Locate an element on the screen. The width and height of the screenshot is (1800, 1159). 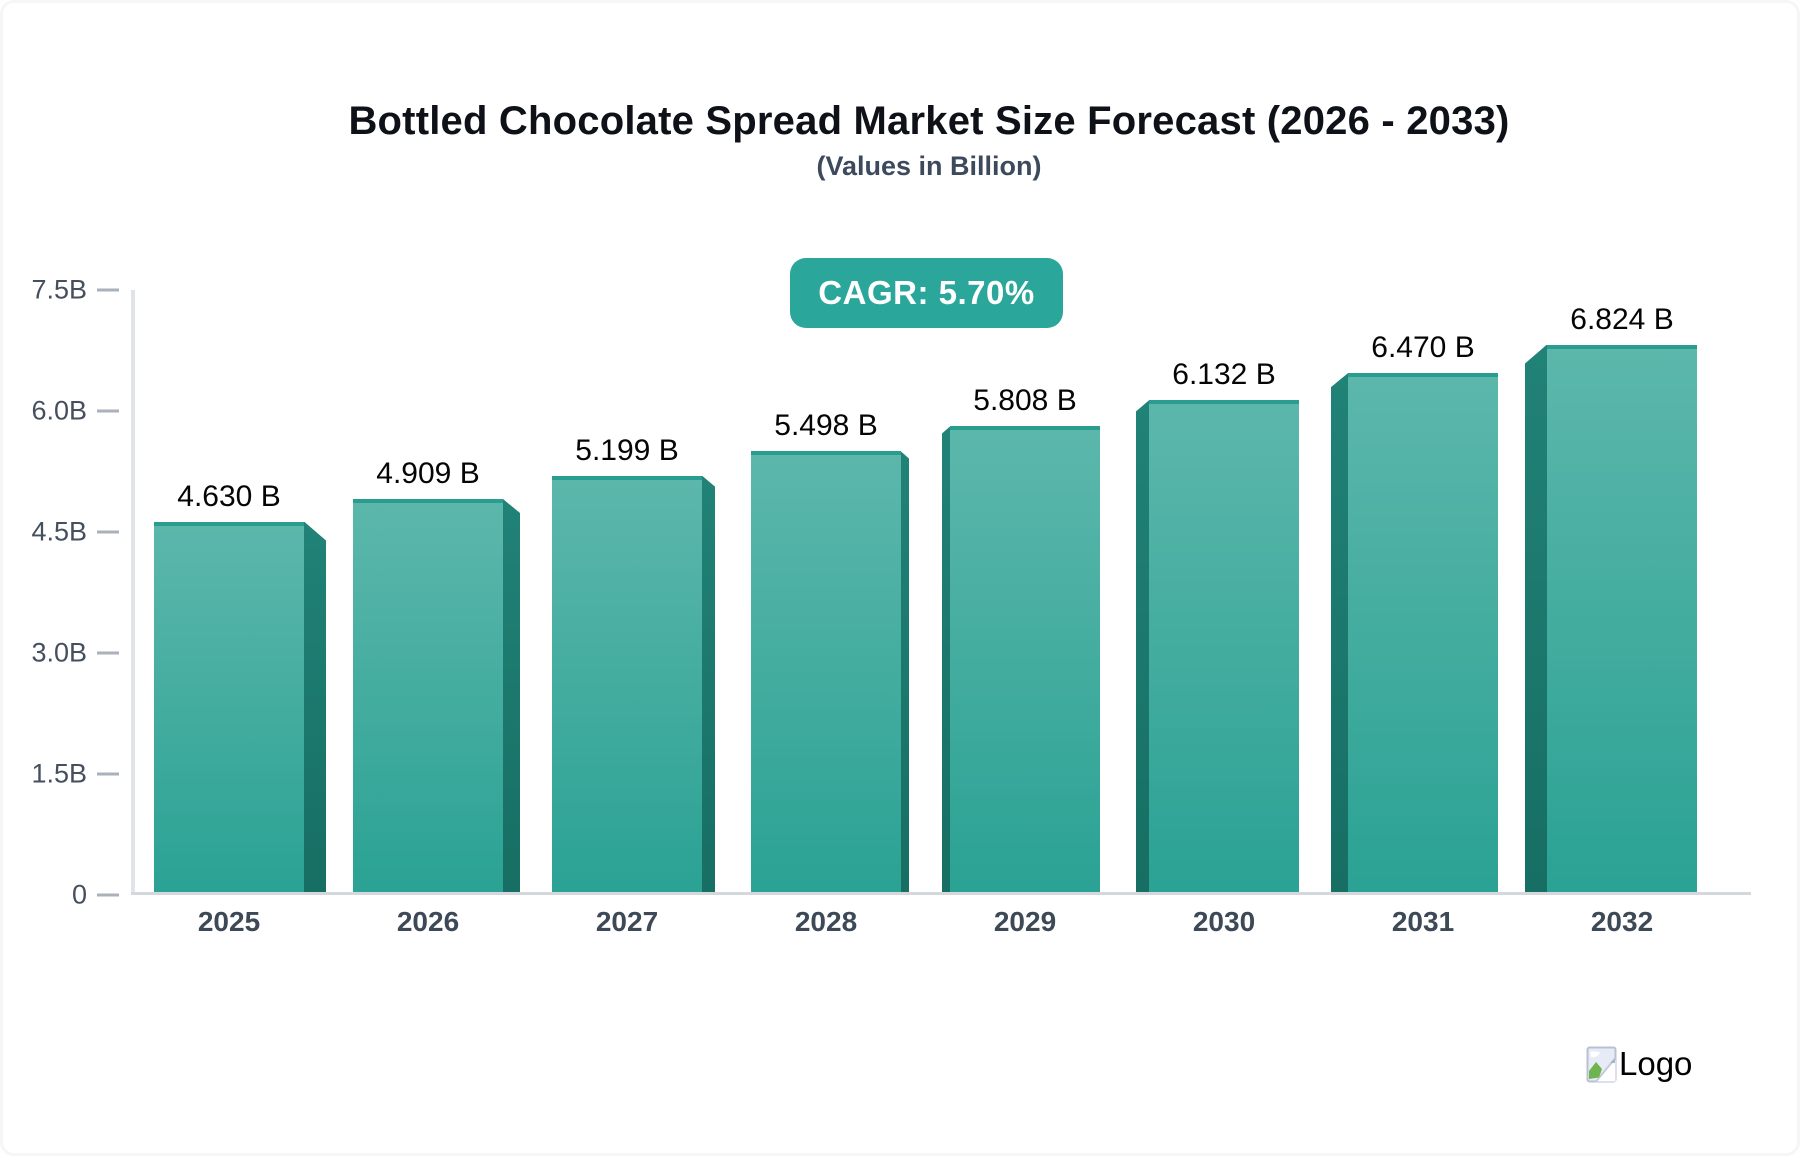
logo: Logo is located at coordinates (1639, 1064).